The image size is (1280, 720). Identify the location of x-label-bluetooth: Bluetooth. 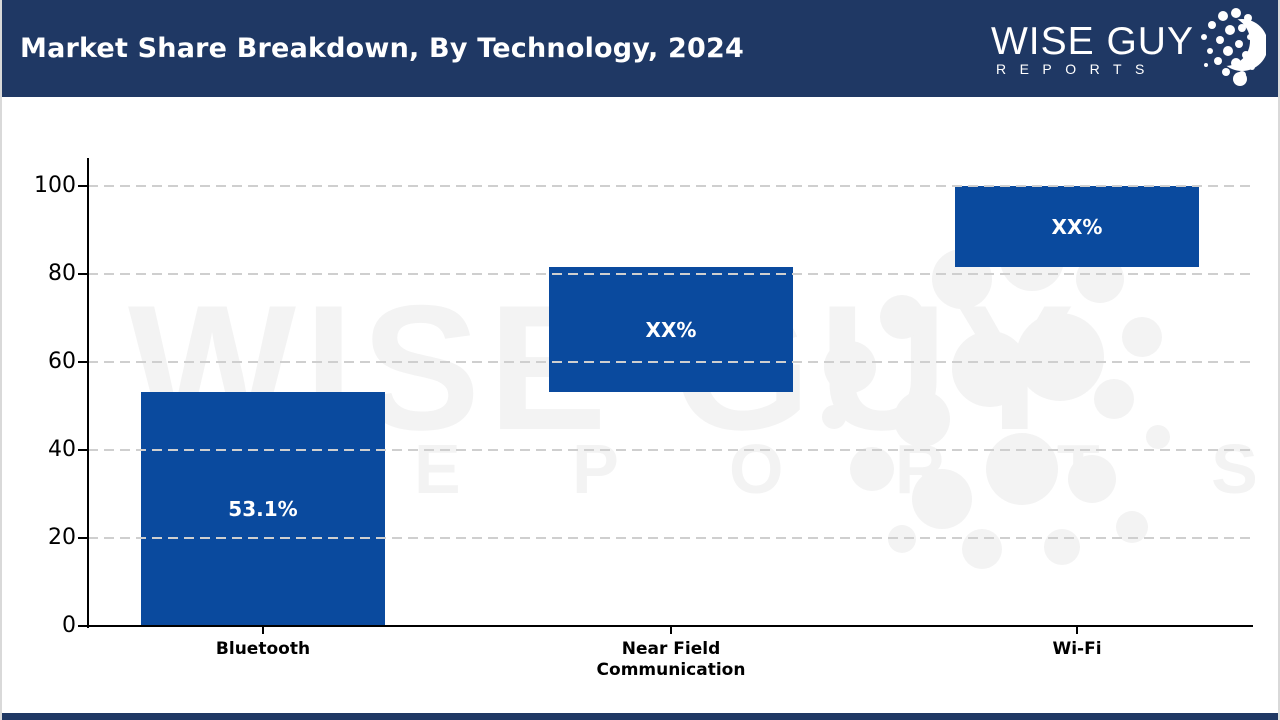
(263, 649).